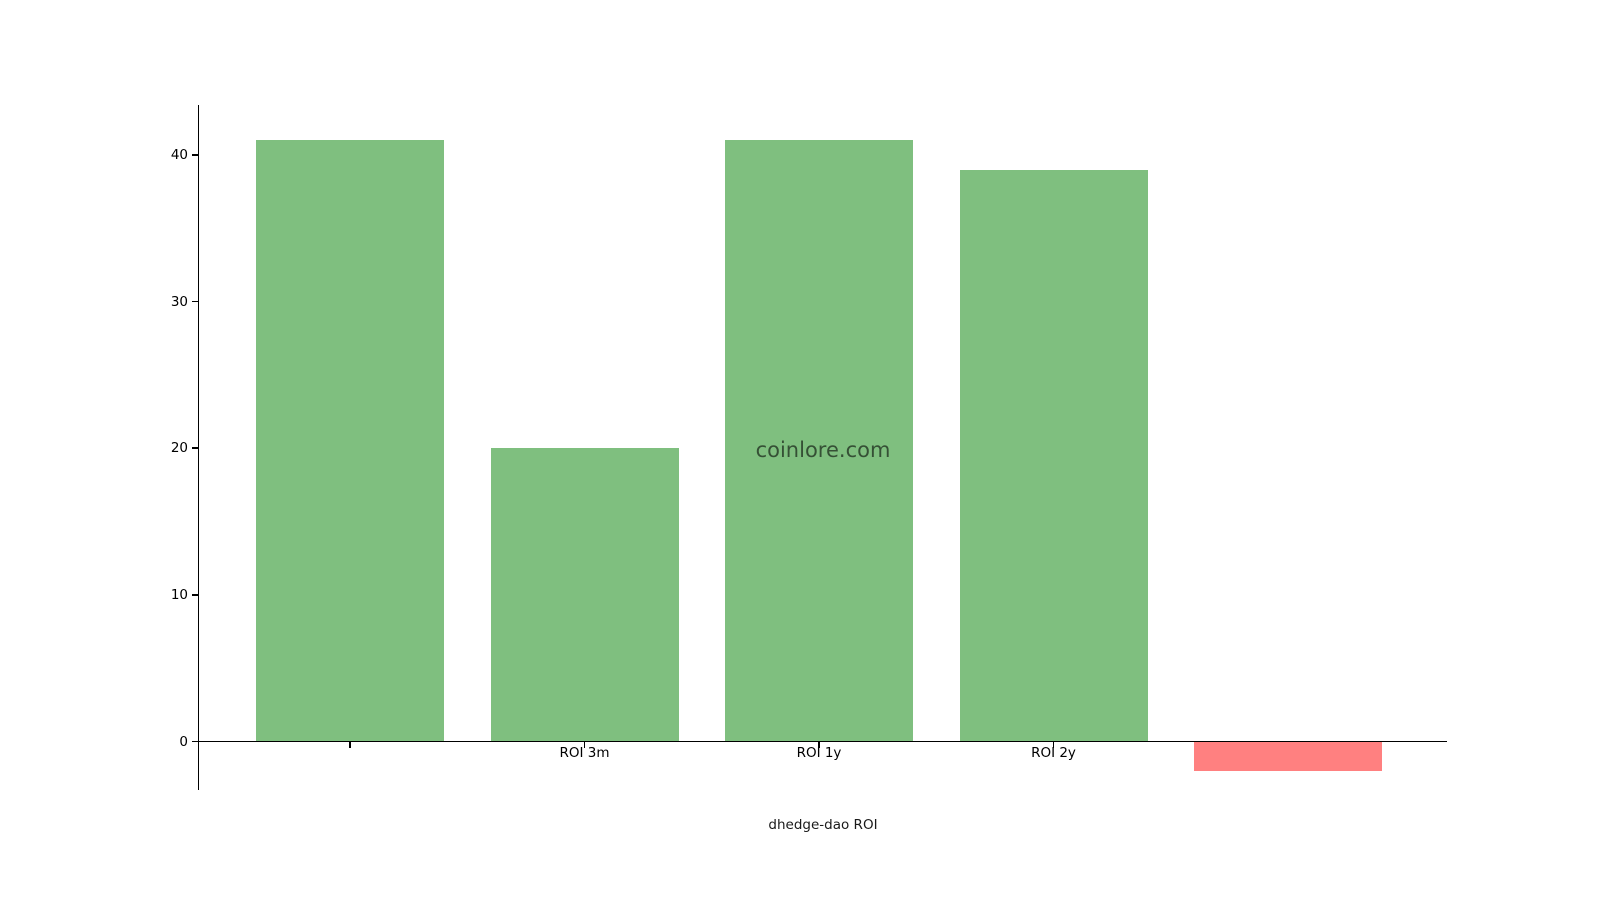 This screenshot has width=1600, height=900. I want to click on x-tick-label: ROI 2y, so click(1053, 753).